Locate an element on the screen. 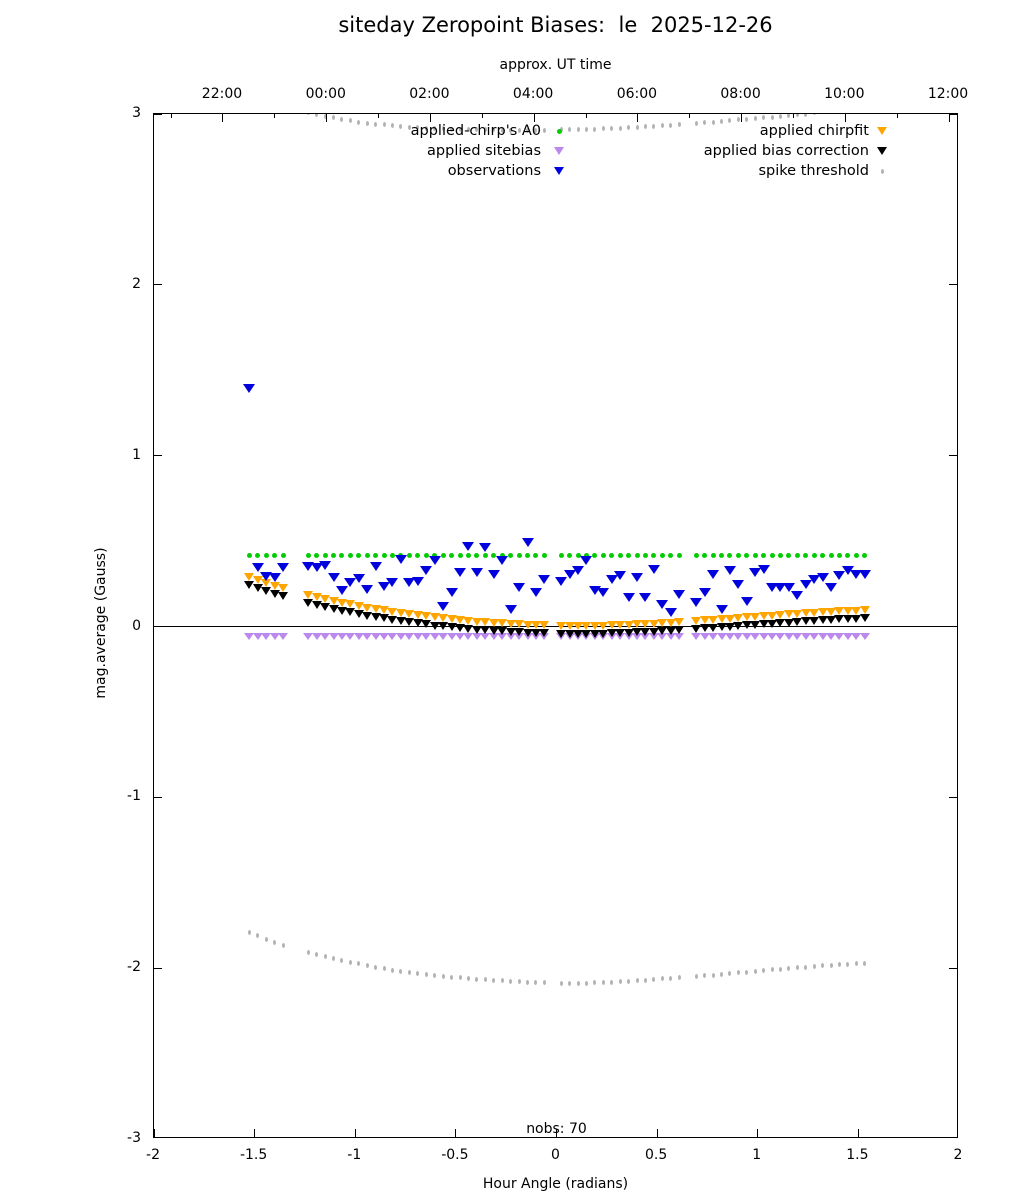 This screenshot has width=1024, height=1200. y-tick-label: -2 is located at coordinates (134, 967).